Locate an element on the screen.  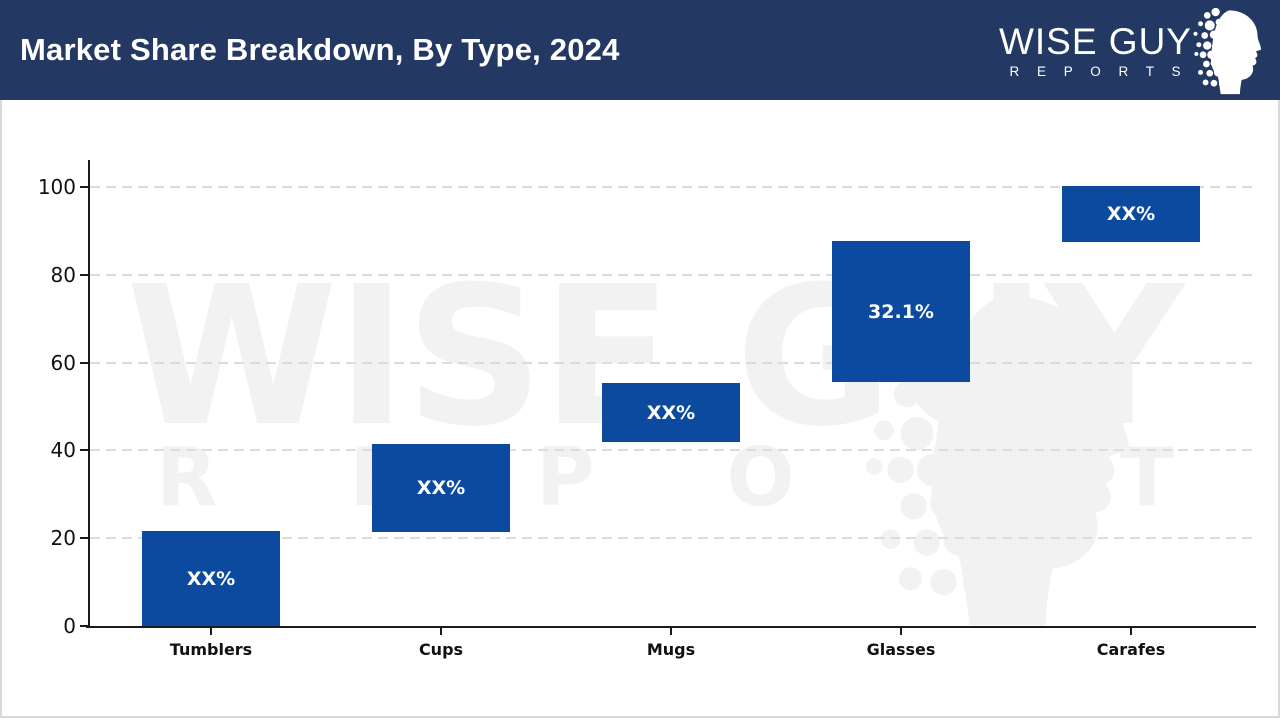
brand-logo-text: WISE GUY R E P O R T S is located at coordinates (1095, 51).